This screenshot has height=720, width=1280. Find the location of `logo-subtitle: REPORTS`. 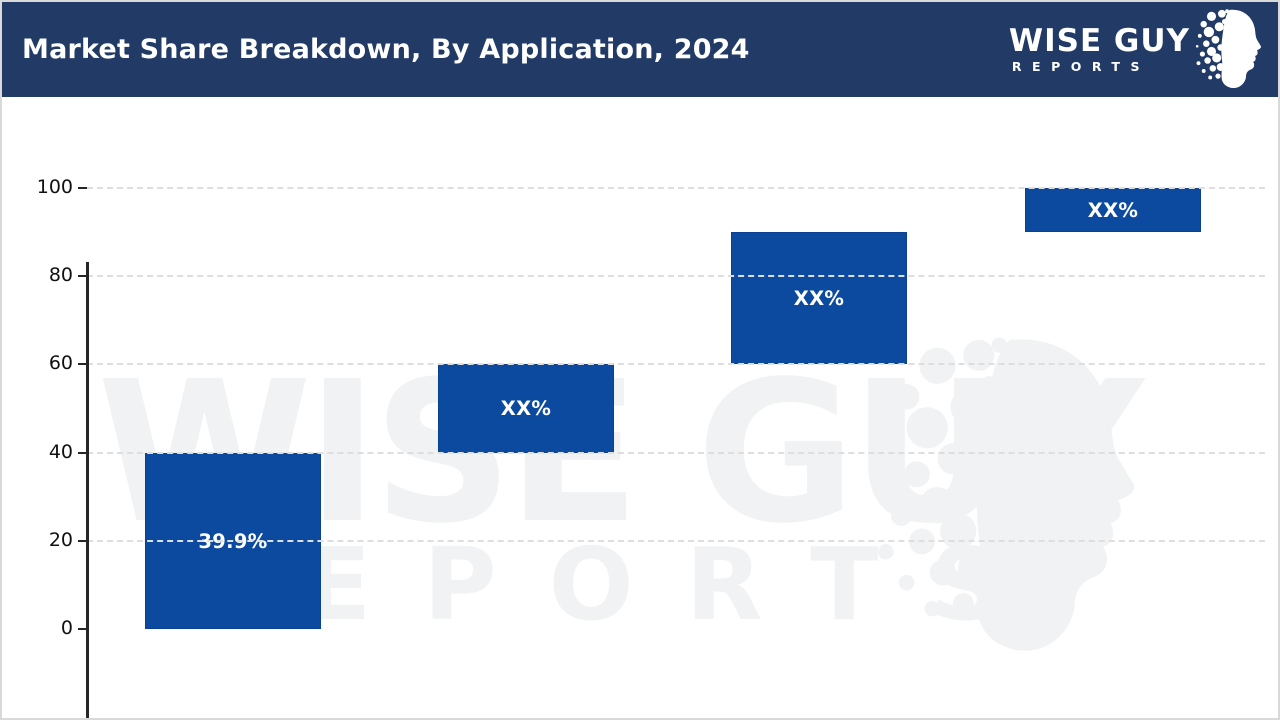

logo-subtitle: REPORTS is located at coordinates (1080, 66).